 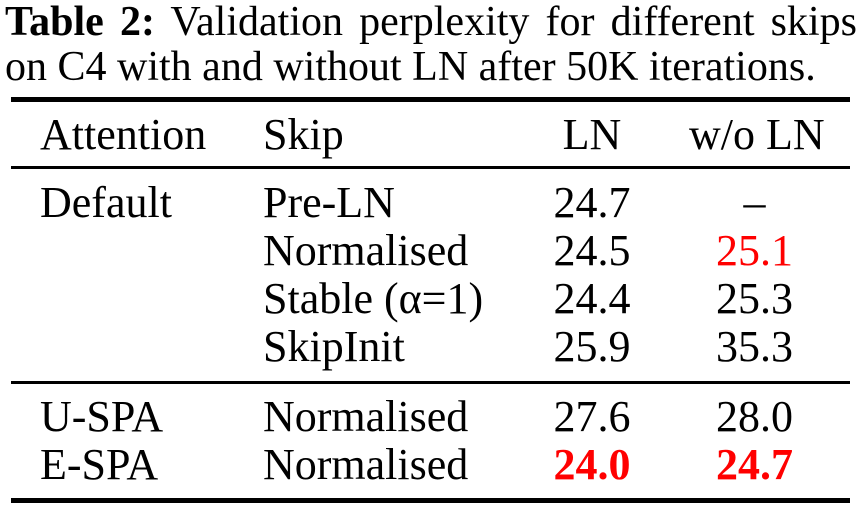 What do you see at coordinates (303, 134) in the screenshot?
I see `column-header-skip: Skip` at bounding box center [303, 134].